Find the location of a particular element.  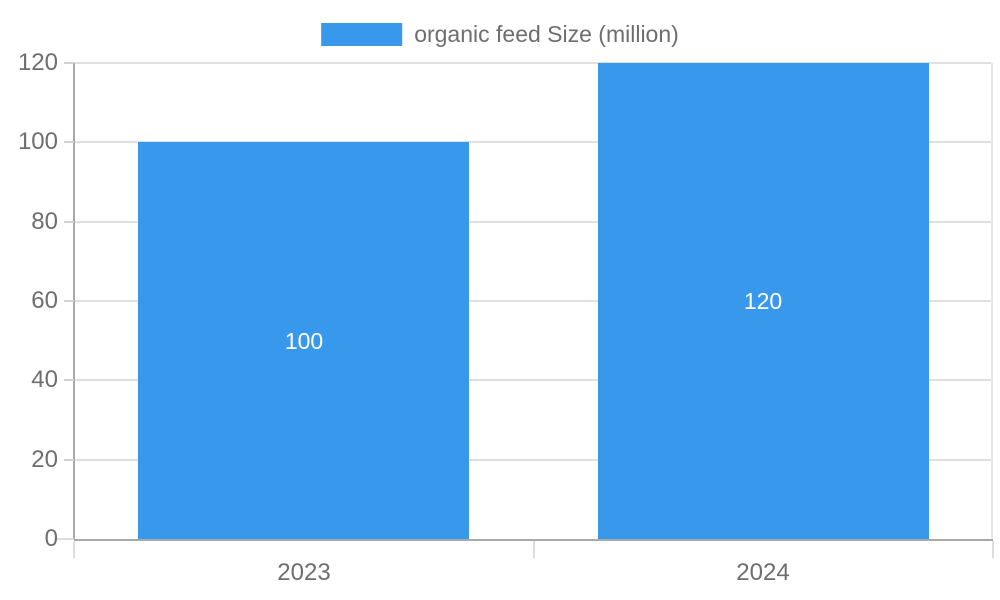

bar-value-label: 100 is located at coordinates (304, 341).